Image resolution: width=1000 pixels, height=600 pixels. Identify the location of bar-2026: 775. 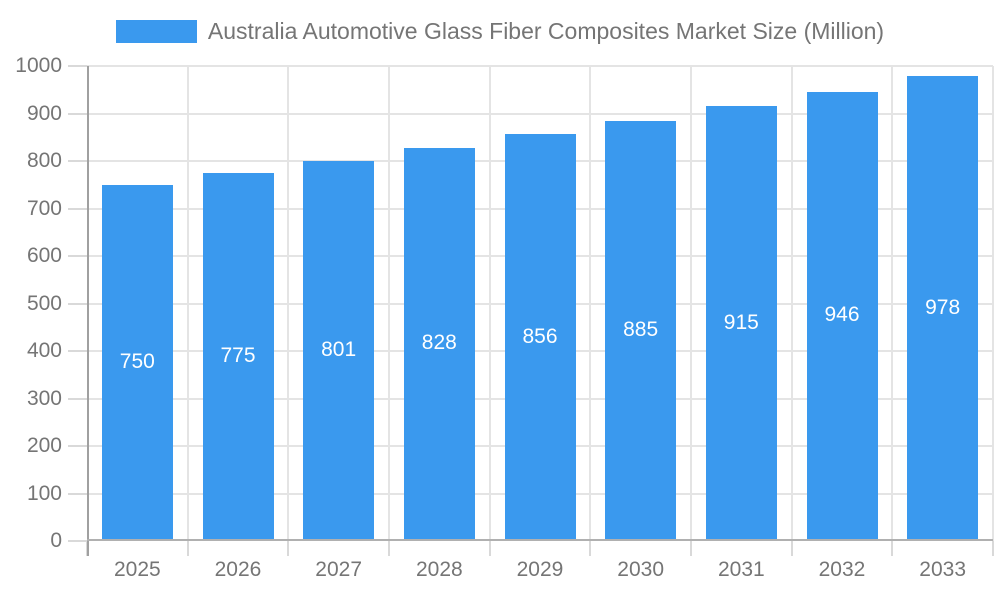
(238, 355).